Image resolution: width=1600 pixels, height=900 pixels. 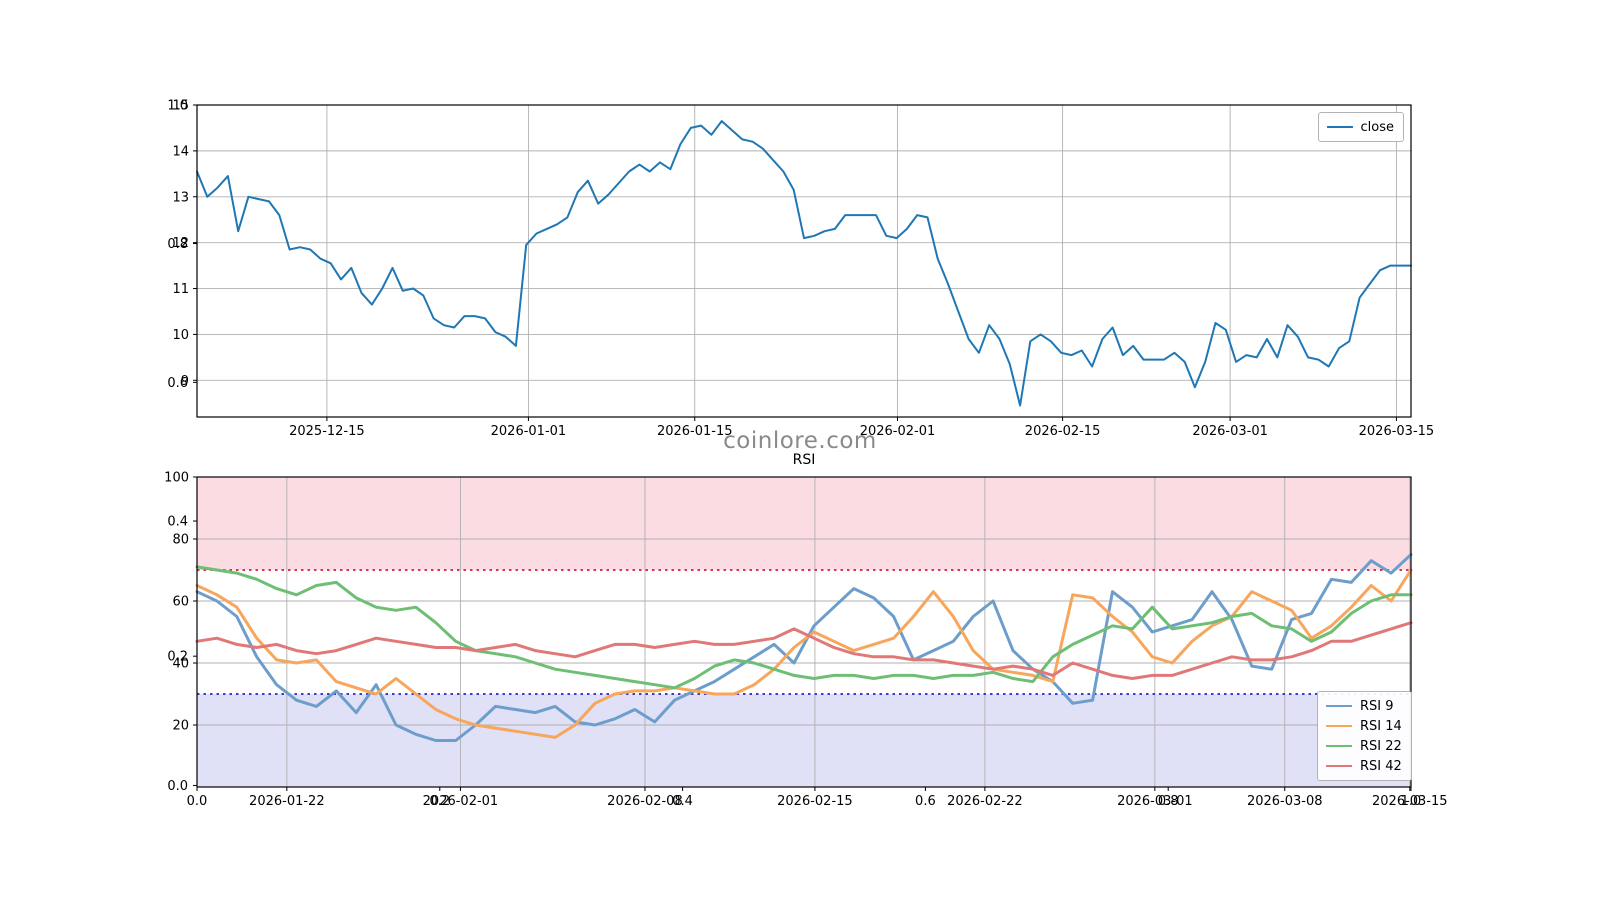 I want to click on price-ytick-label: 13, so click(x=180, y=197).